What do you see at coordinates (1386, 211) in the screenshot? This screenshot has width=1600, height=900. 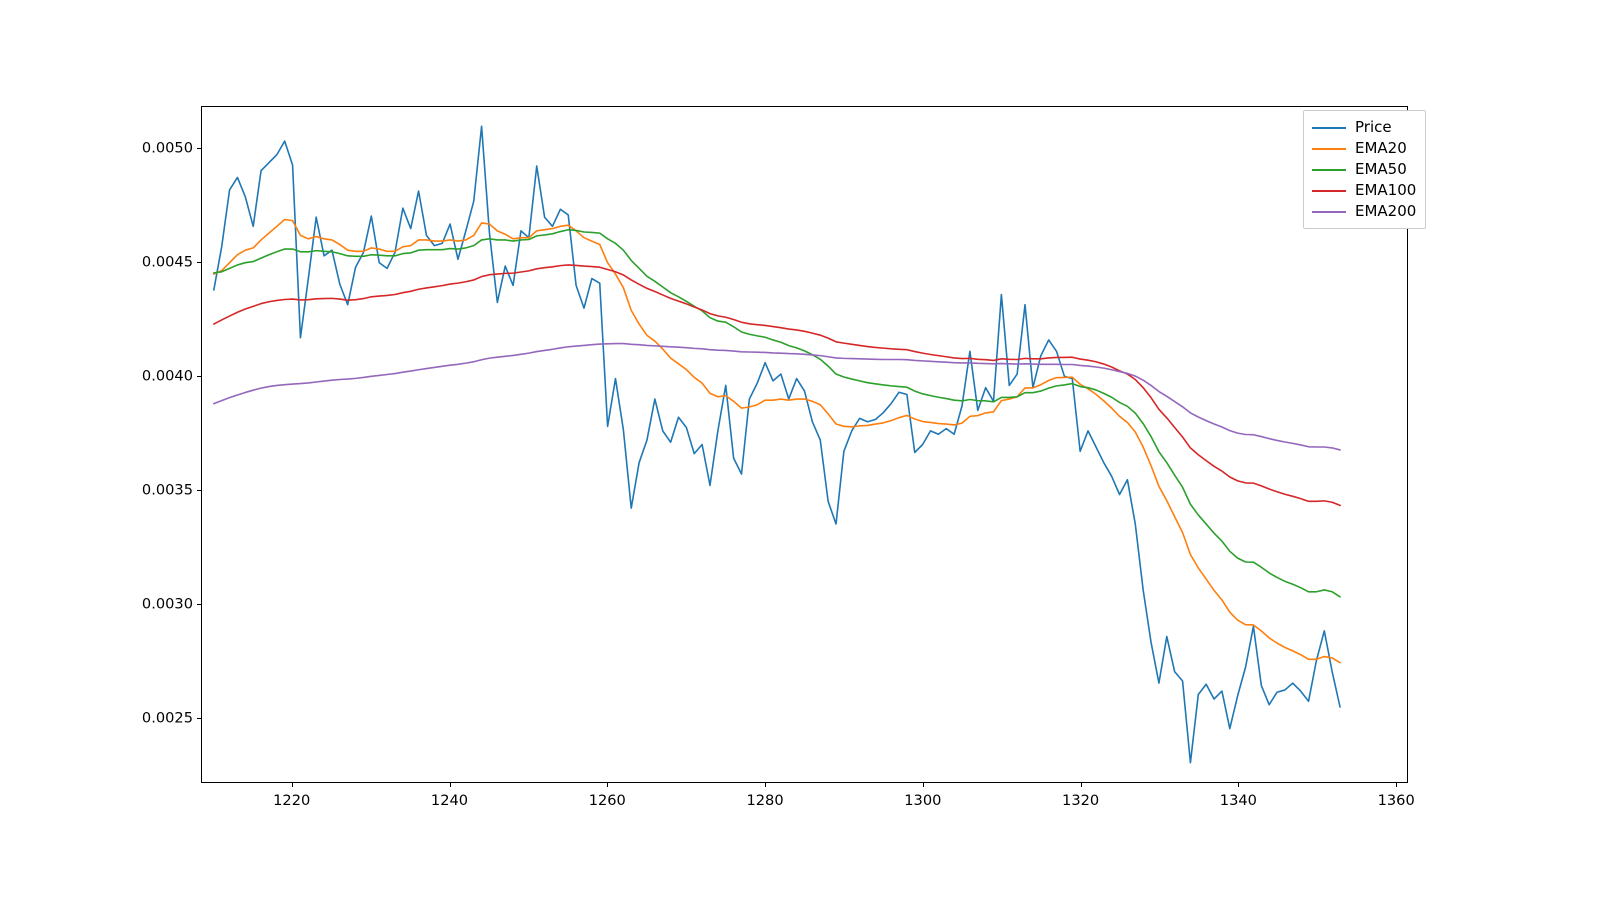 I see `legend-label: EMA200` at bounding box center [1386, 211].